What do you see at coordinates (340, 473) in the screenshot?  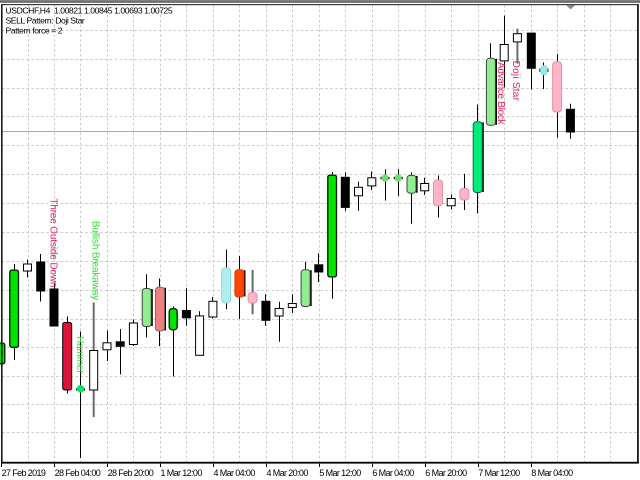 I see `svg-text: 5 Mar 12:00` at bounding box center [340, 473].